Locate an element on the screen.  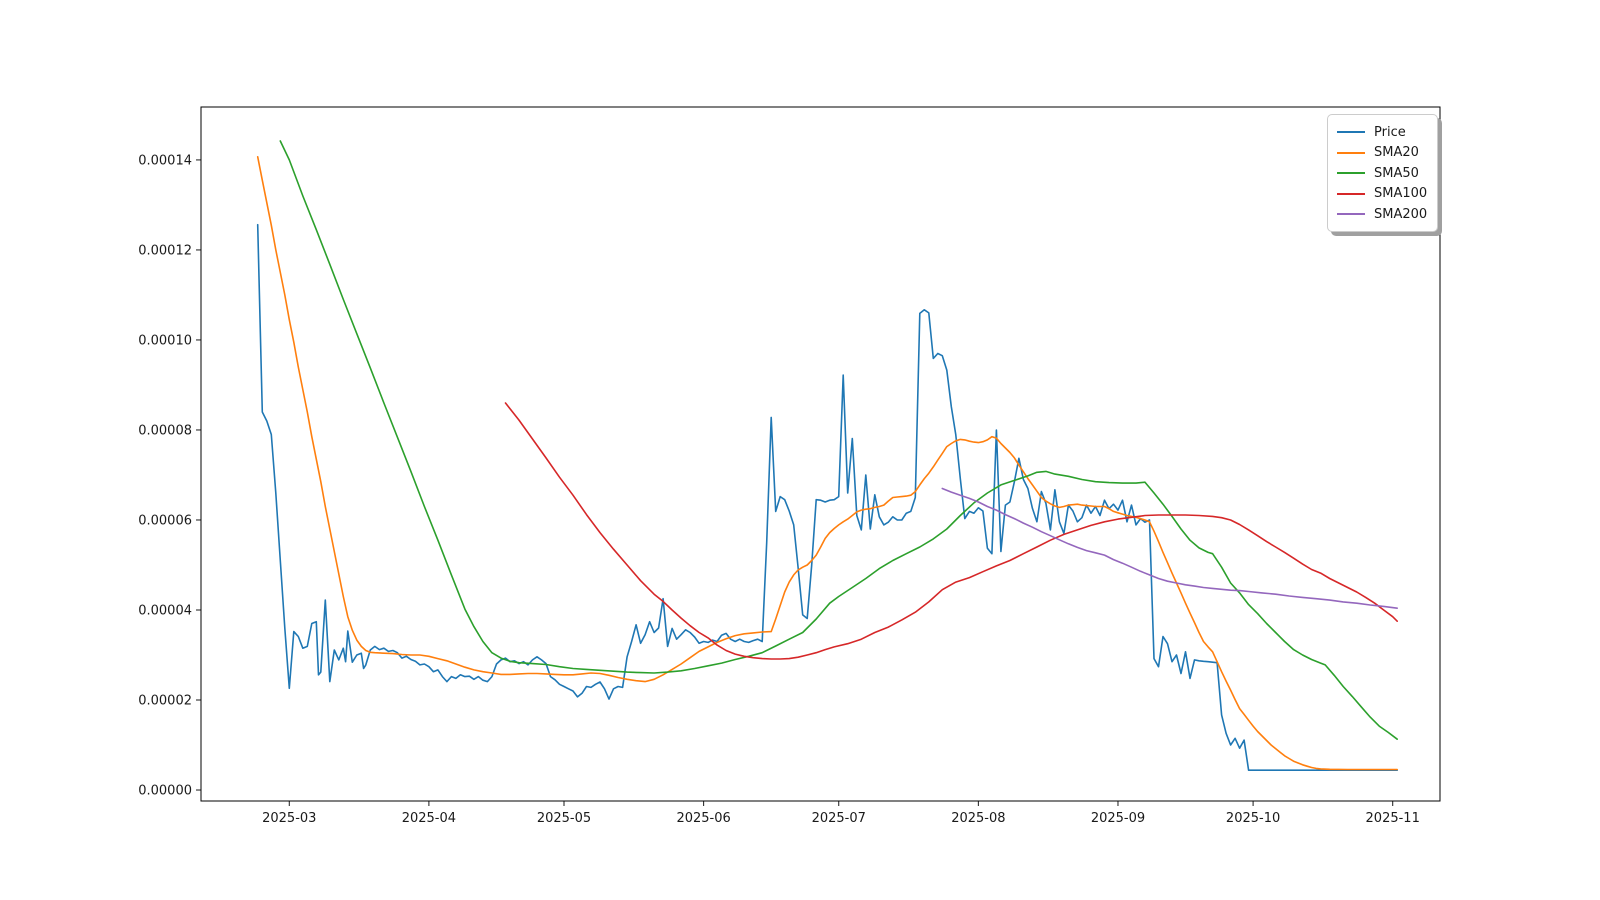
legend-item-sma200: SMA200 is located at coordinates (1382, 214).